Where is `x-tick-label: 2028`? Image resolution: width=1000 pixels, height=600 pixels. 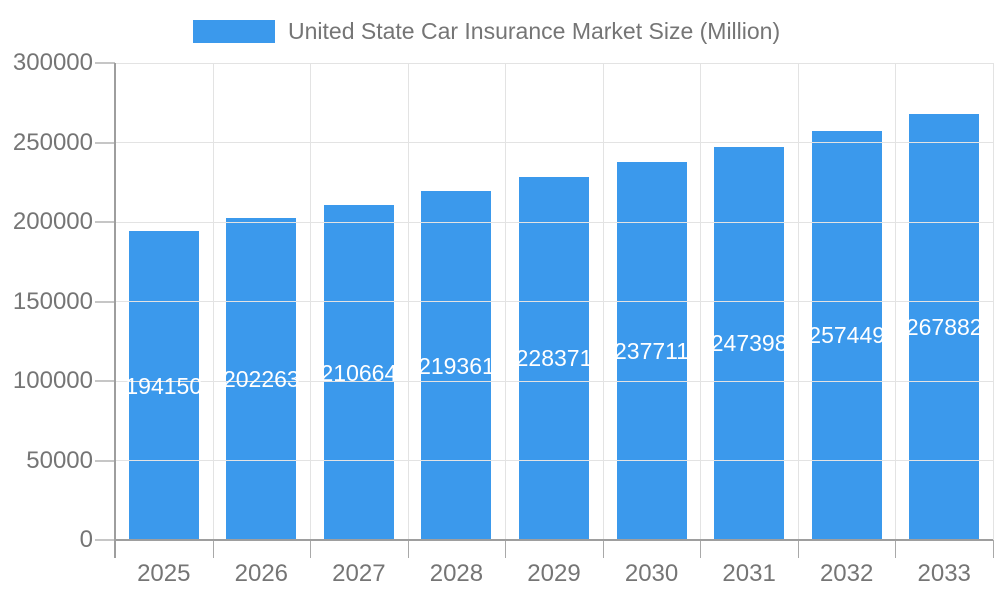
x-tick-label: 2028 is located at coordinates (456, 573).